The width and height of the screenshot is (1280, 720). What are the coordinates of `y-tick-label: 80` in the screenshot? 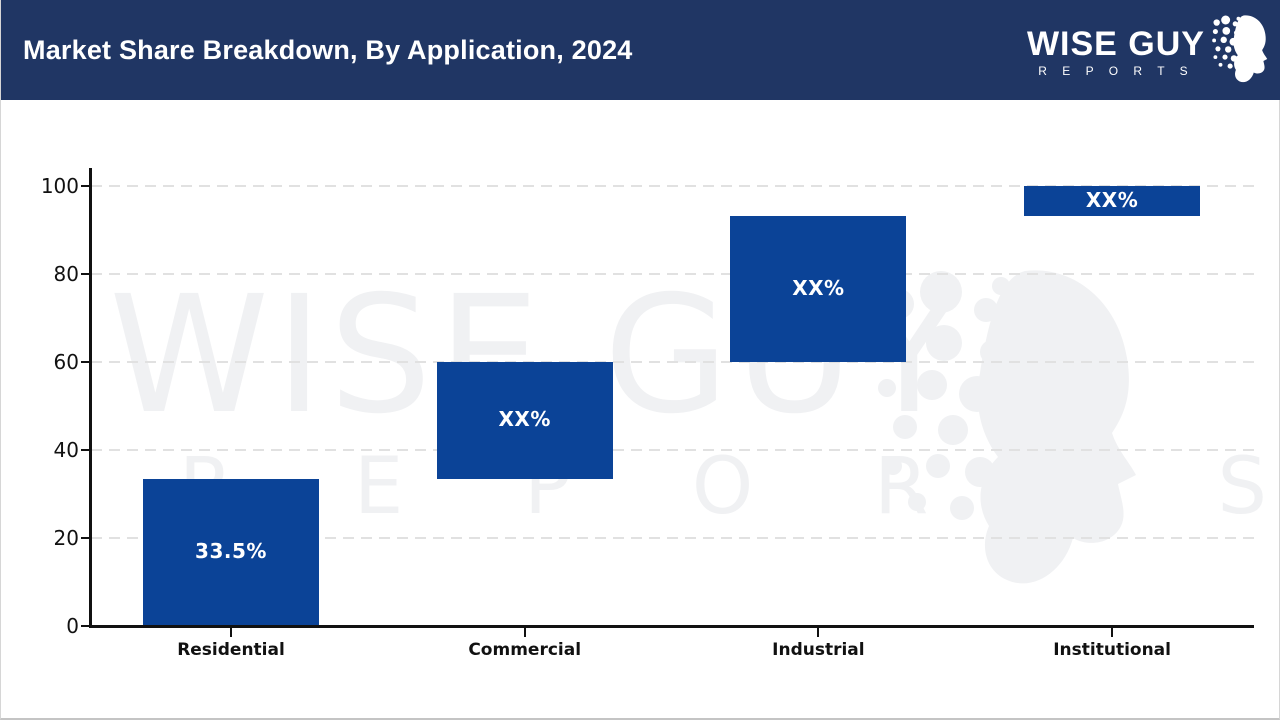 It's located at (66, 274).